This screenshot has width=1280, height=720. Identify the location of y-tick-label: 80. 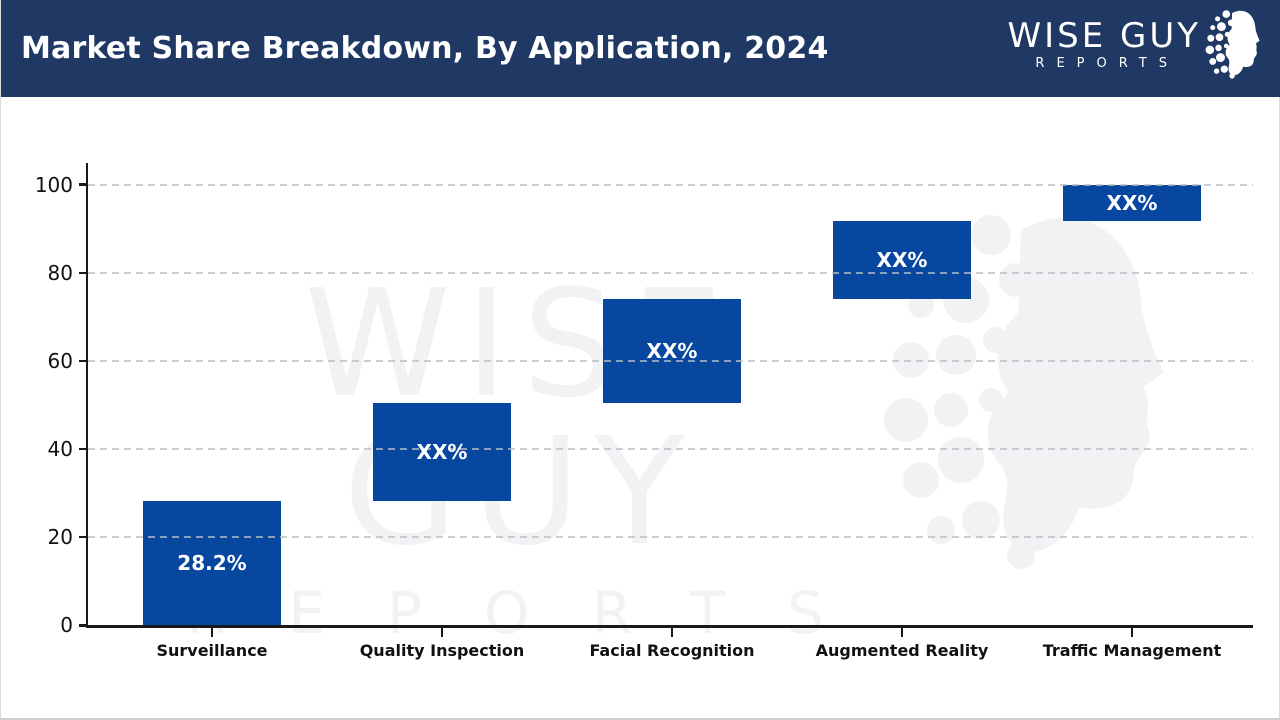
(60, 272).